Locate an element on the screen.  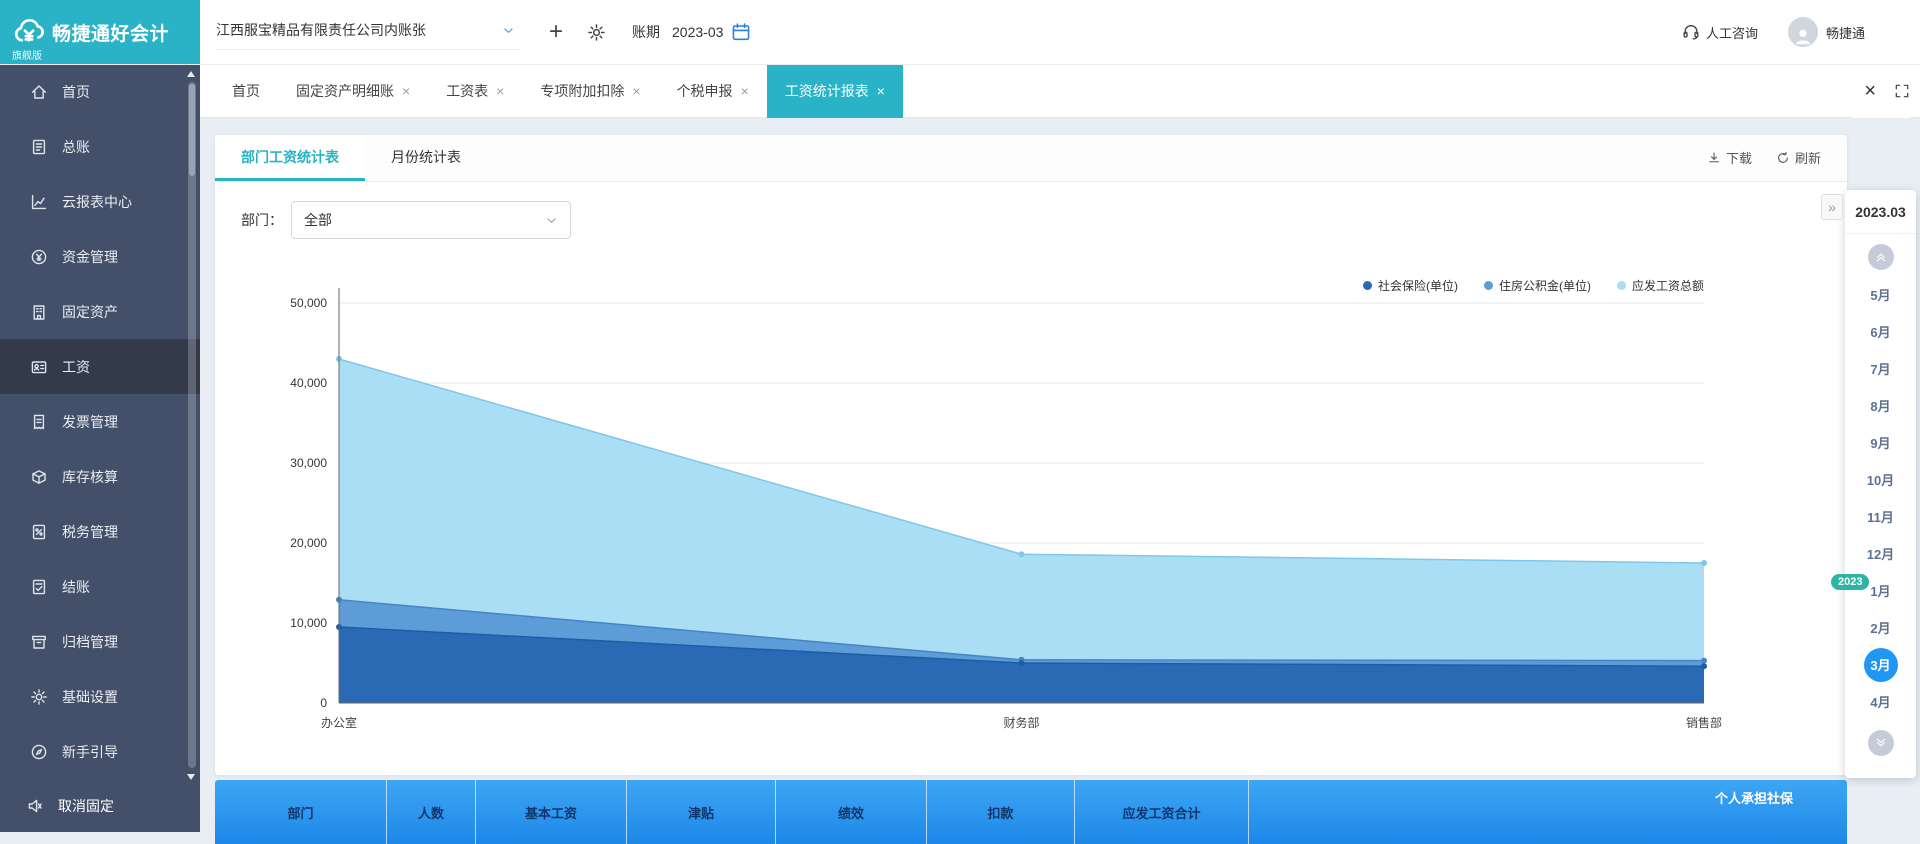
tab-0: 首页 is located at coordinates (246, 91).